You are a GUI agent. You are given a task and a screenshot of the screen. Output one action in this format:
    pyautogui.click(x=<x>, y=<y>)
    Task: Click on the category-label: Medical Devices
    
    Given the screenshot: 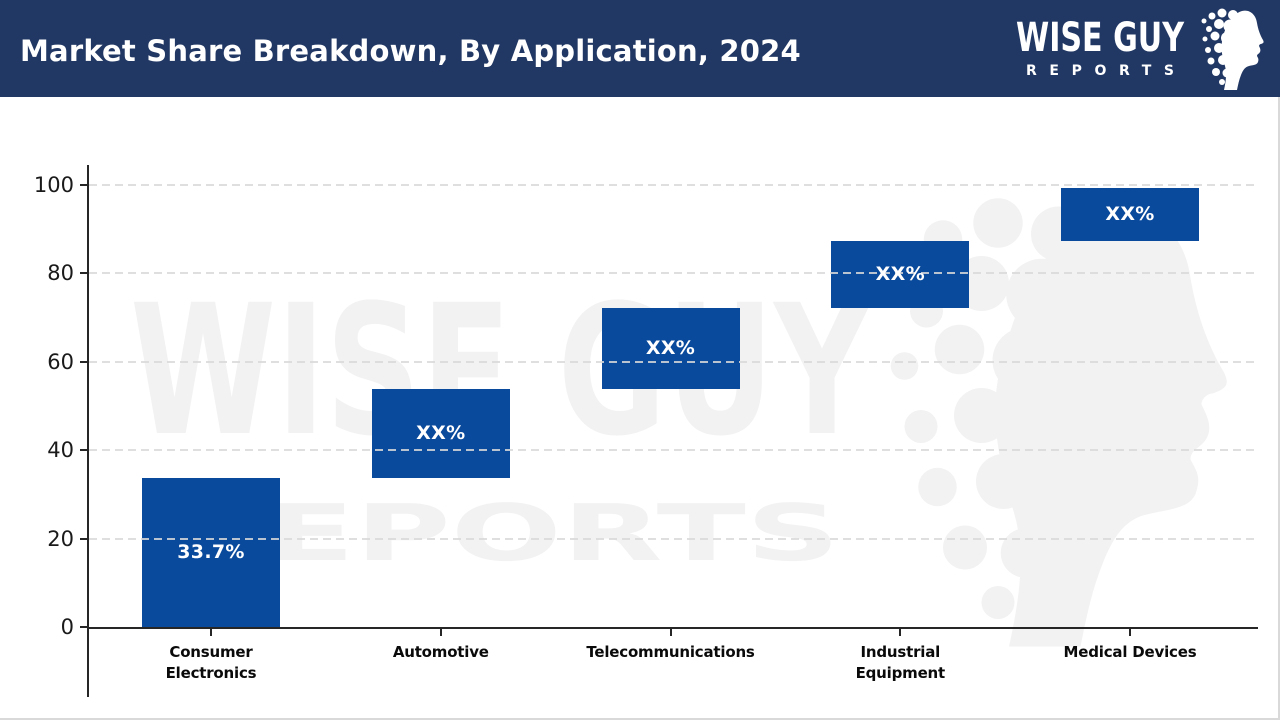 What is the action you would take?
    pyautogui.click(x=1130, y=652)
    